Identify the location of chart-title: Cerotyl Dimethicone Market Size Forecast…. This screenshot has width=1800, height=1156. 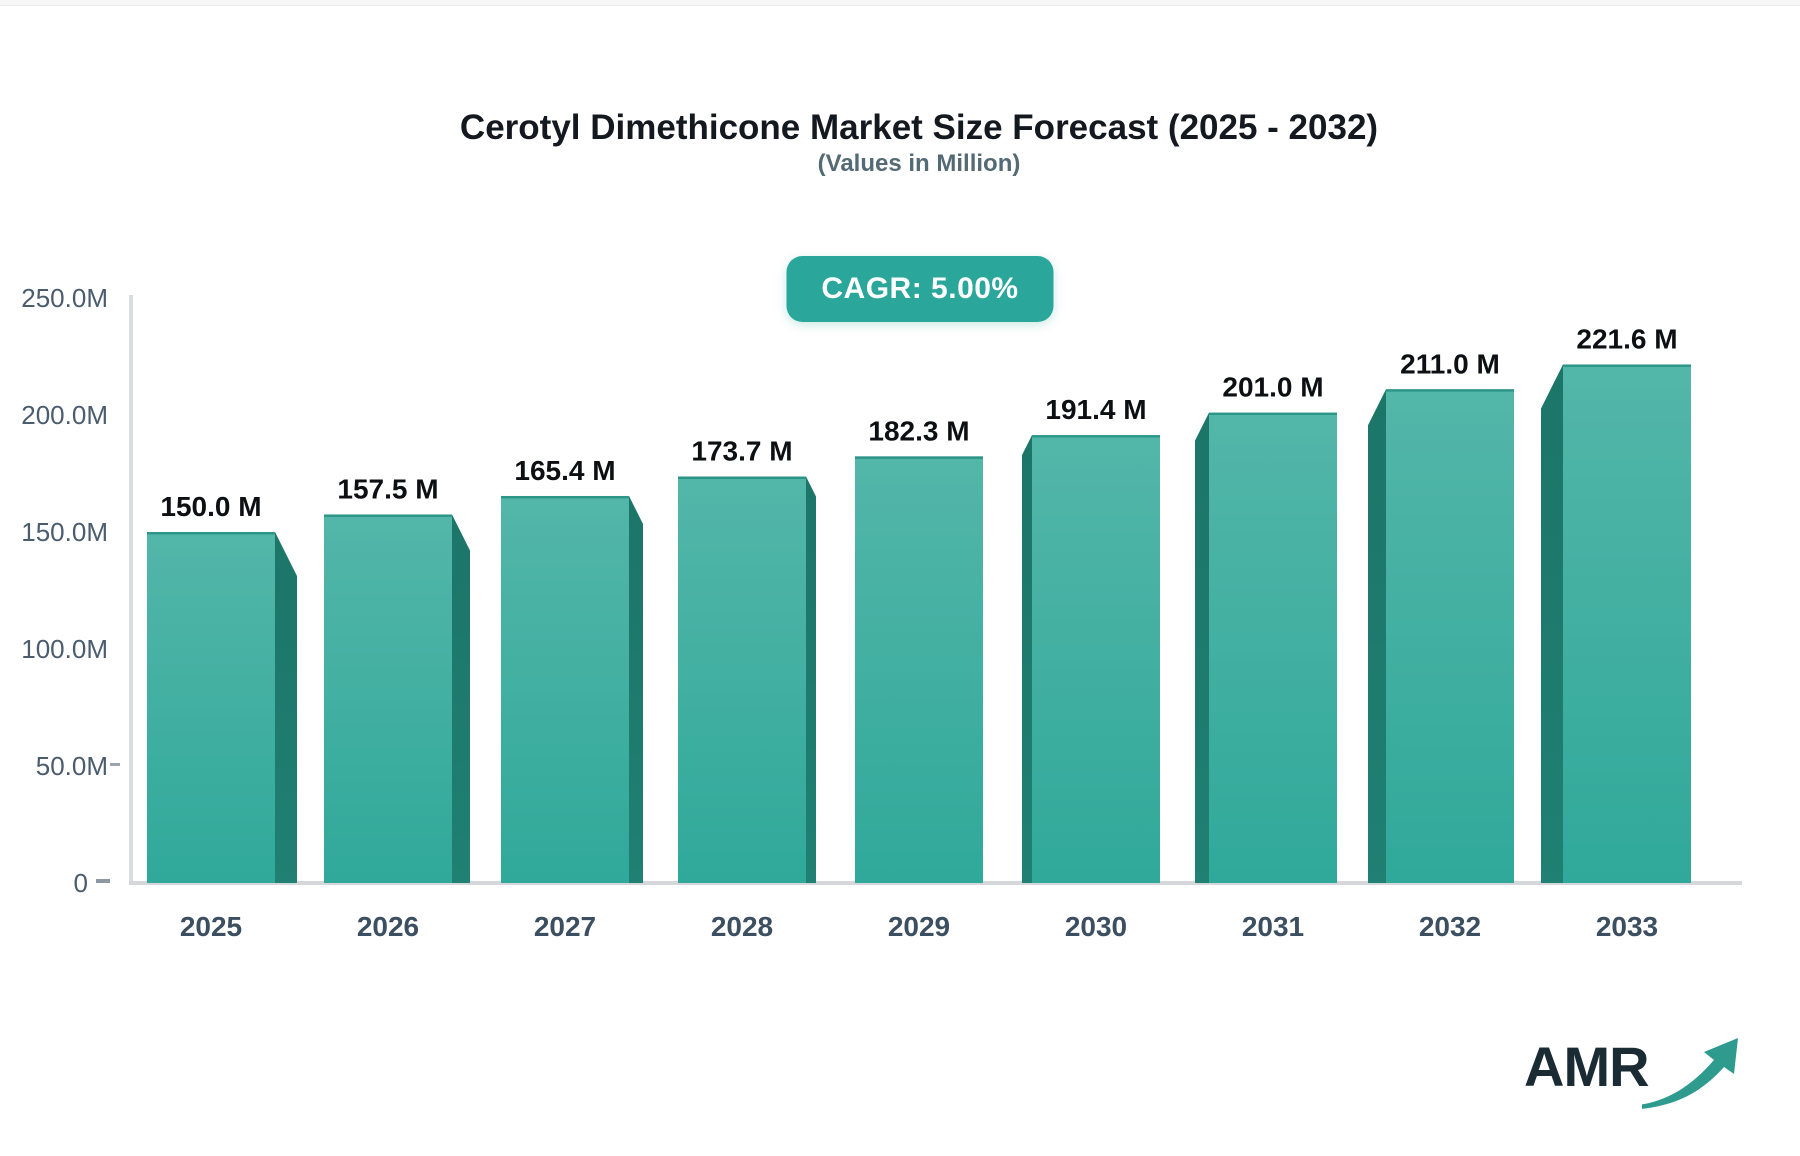
(919, 127).